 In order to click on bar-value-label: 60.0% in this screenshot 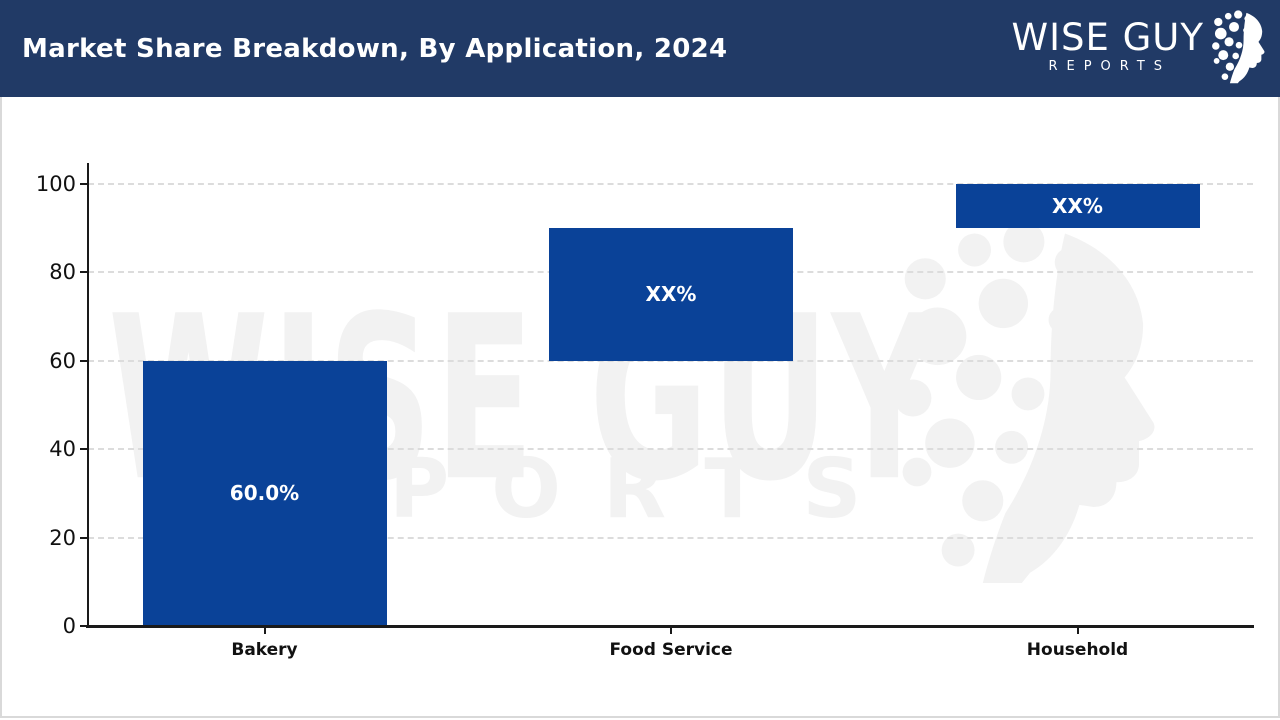, I will do `click(264, 493)`.